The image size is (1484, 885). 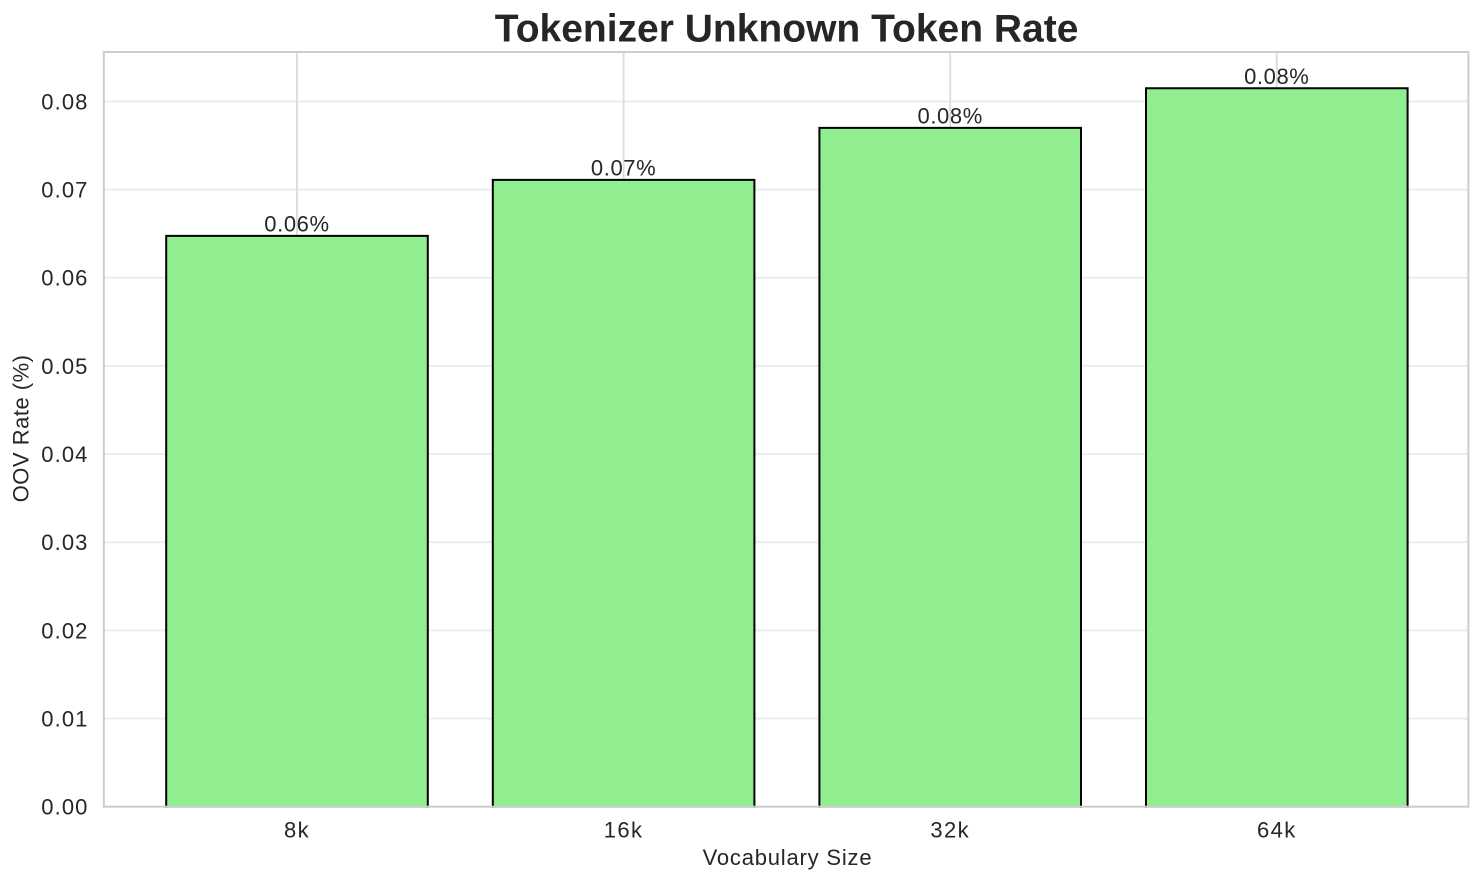 What do you see at coordinates (64, 454) in the screenshot?
I see `svg-text: 0.04` at bounding box center [64, 454].